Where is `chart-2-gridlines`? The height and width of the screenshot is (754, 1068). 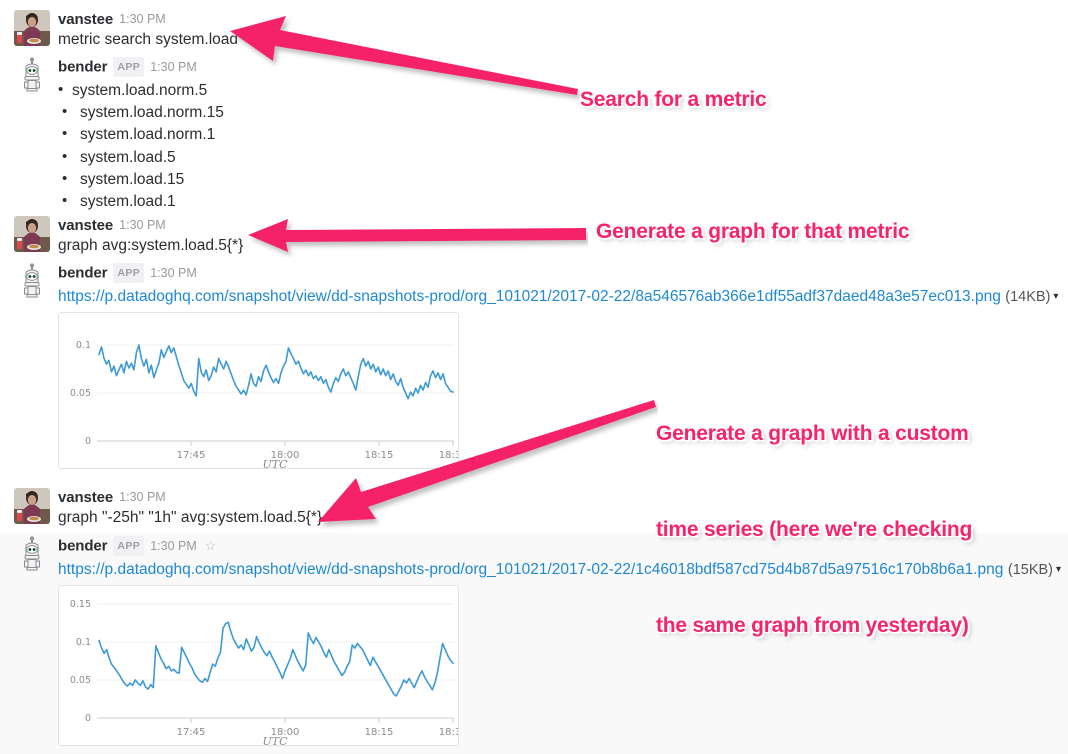
chart-2-gridlines is located at coordinates (275, 661).